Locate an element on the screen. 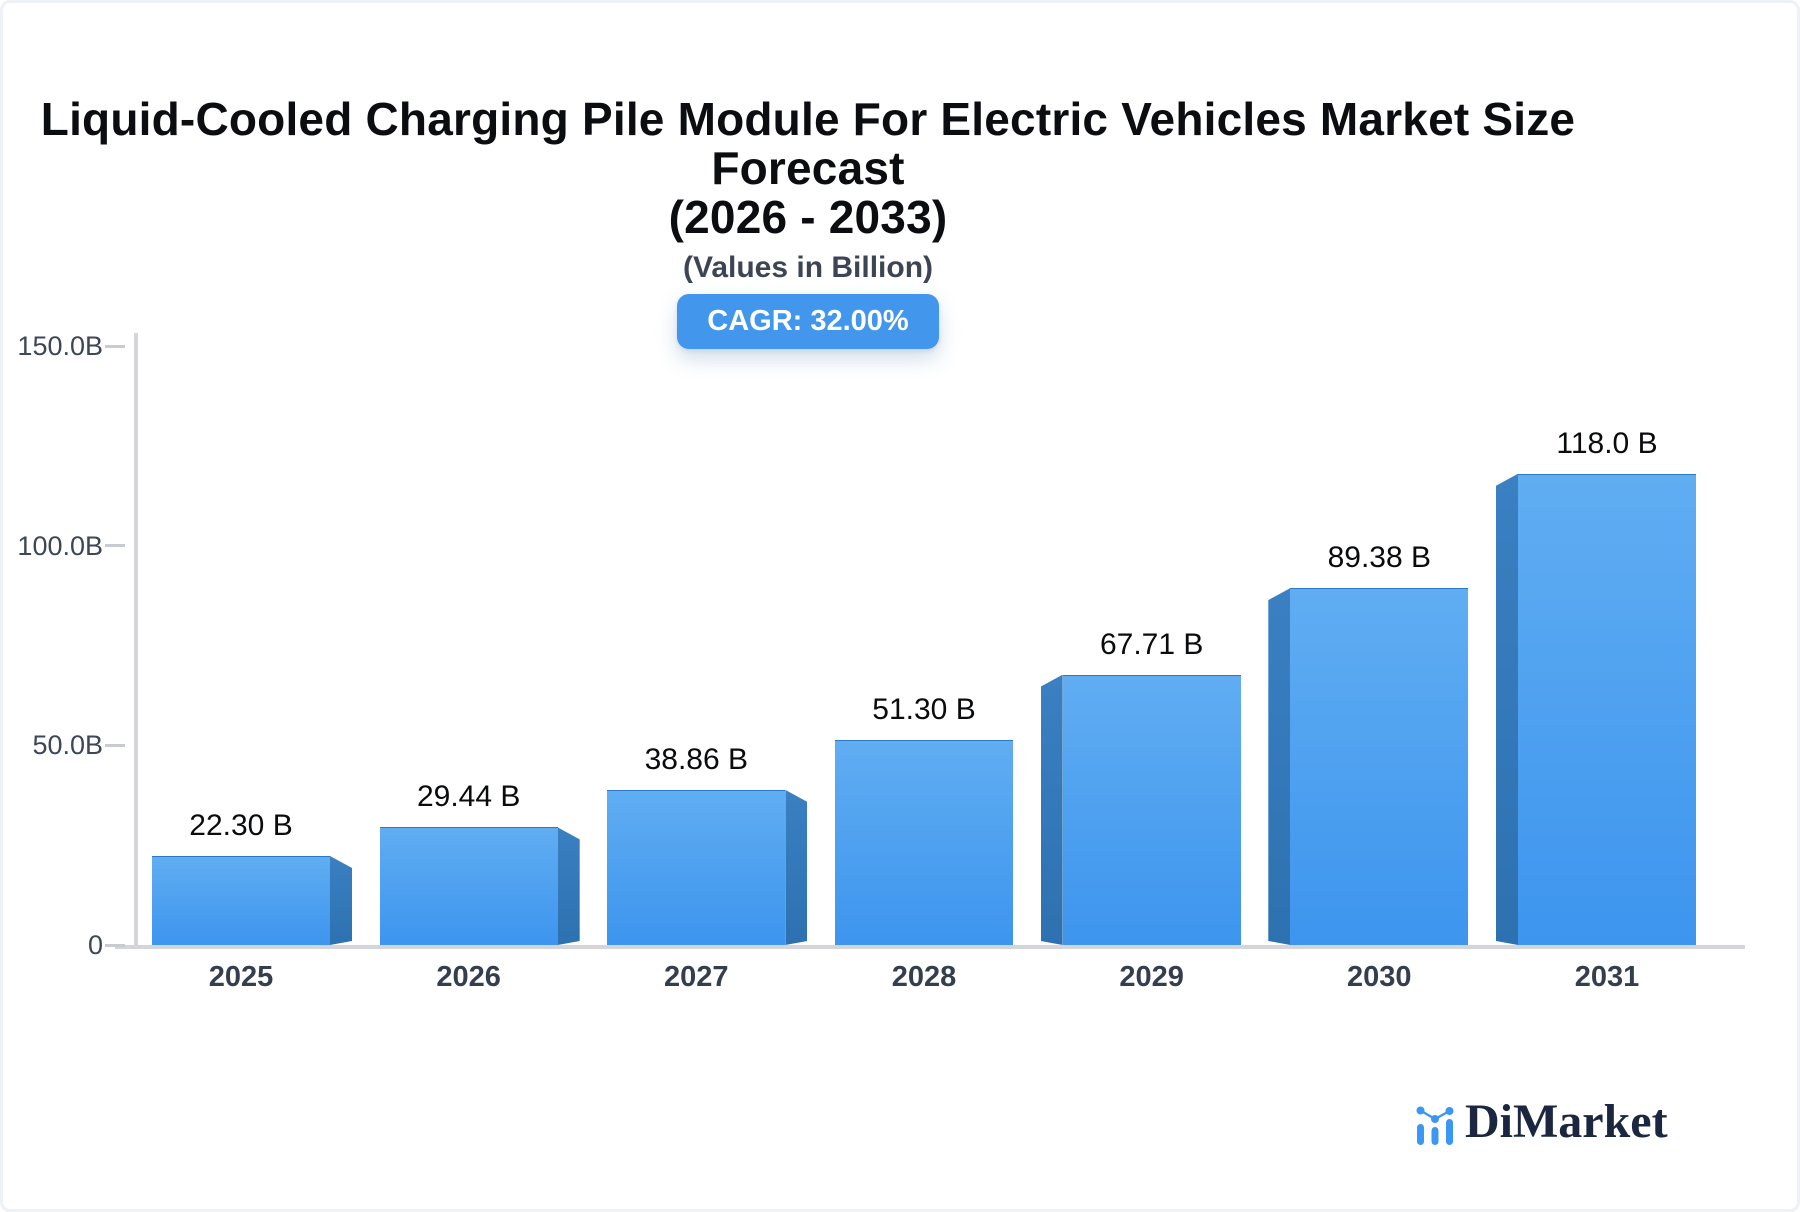 This screenshot has height=1212, width=1800. y-tick-label: 50.0B is located at coordinates (67, 745).